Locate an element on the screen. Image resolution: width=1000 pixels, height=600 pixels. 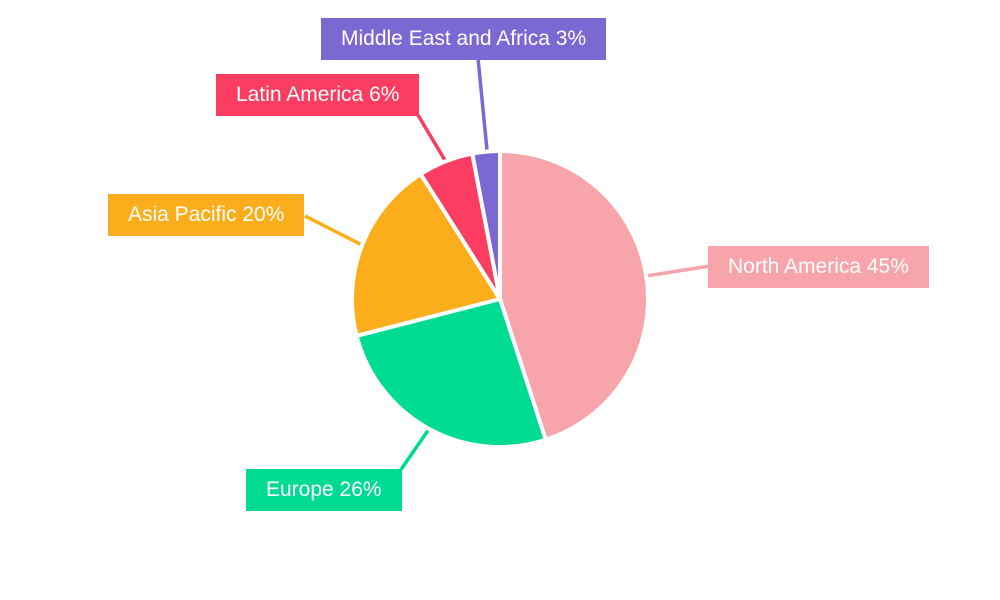
pie-slice-north-america is located at coordinates (574, 295).